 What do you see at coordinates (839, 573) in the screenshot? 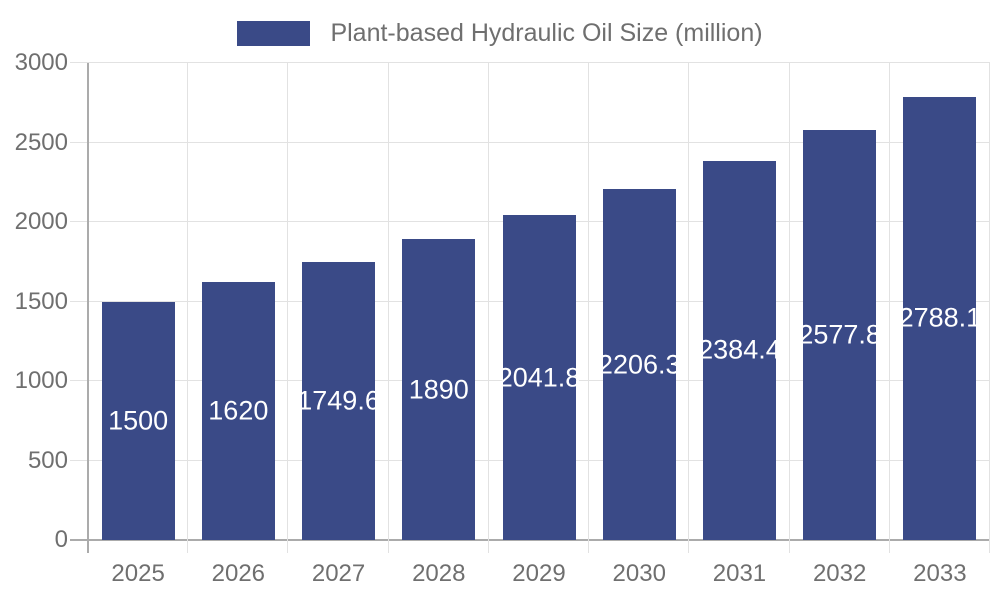
I see `x-axis-tick-label: 2032` at bounding box center [839, 573].